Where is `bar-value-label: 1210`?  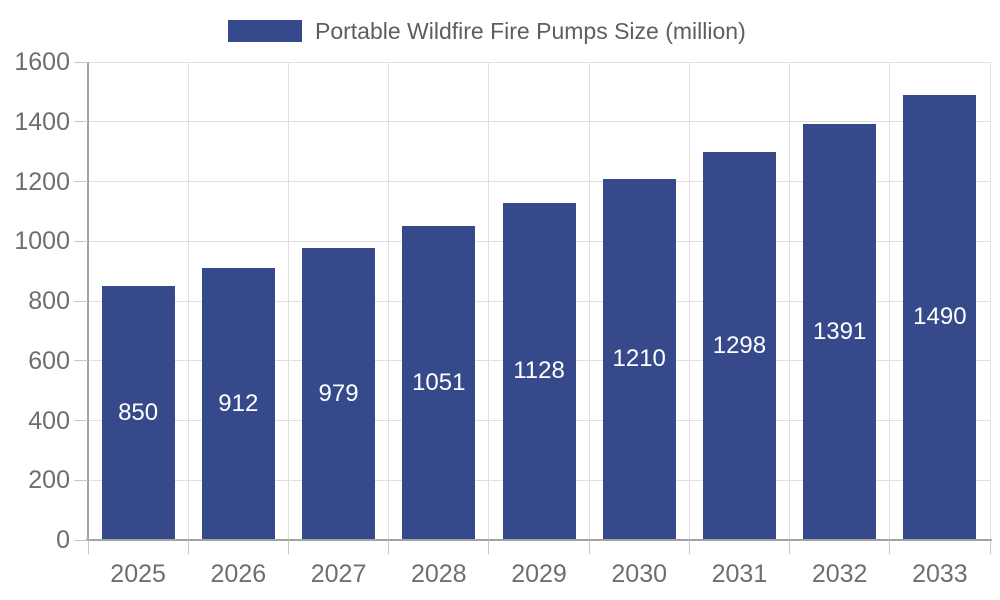 bar-value-label: 1210 is located at coordinates (639, 359).